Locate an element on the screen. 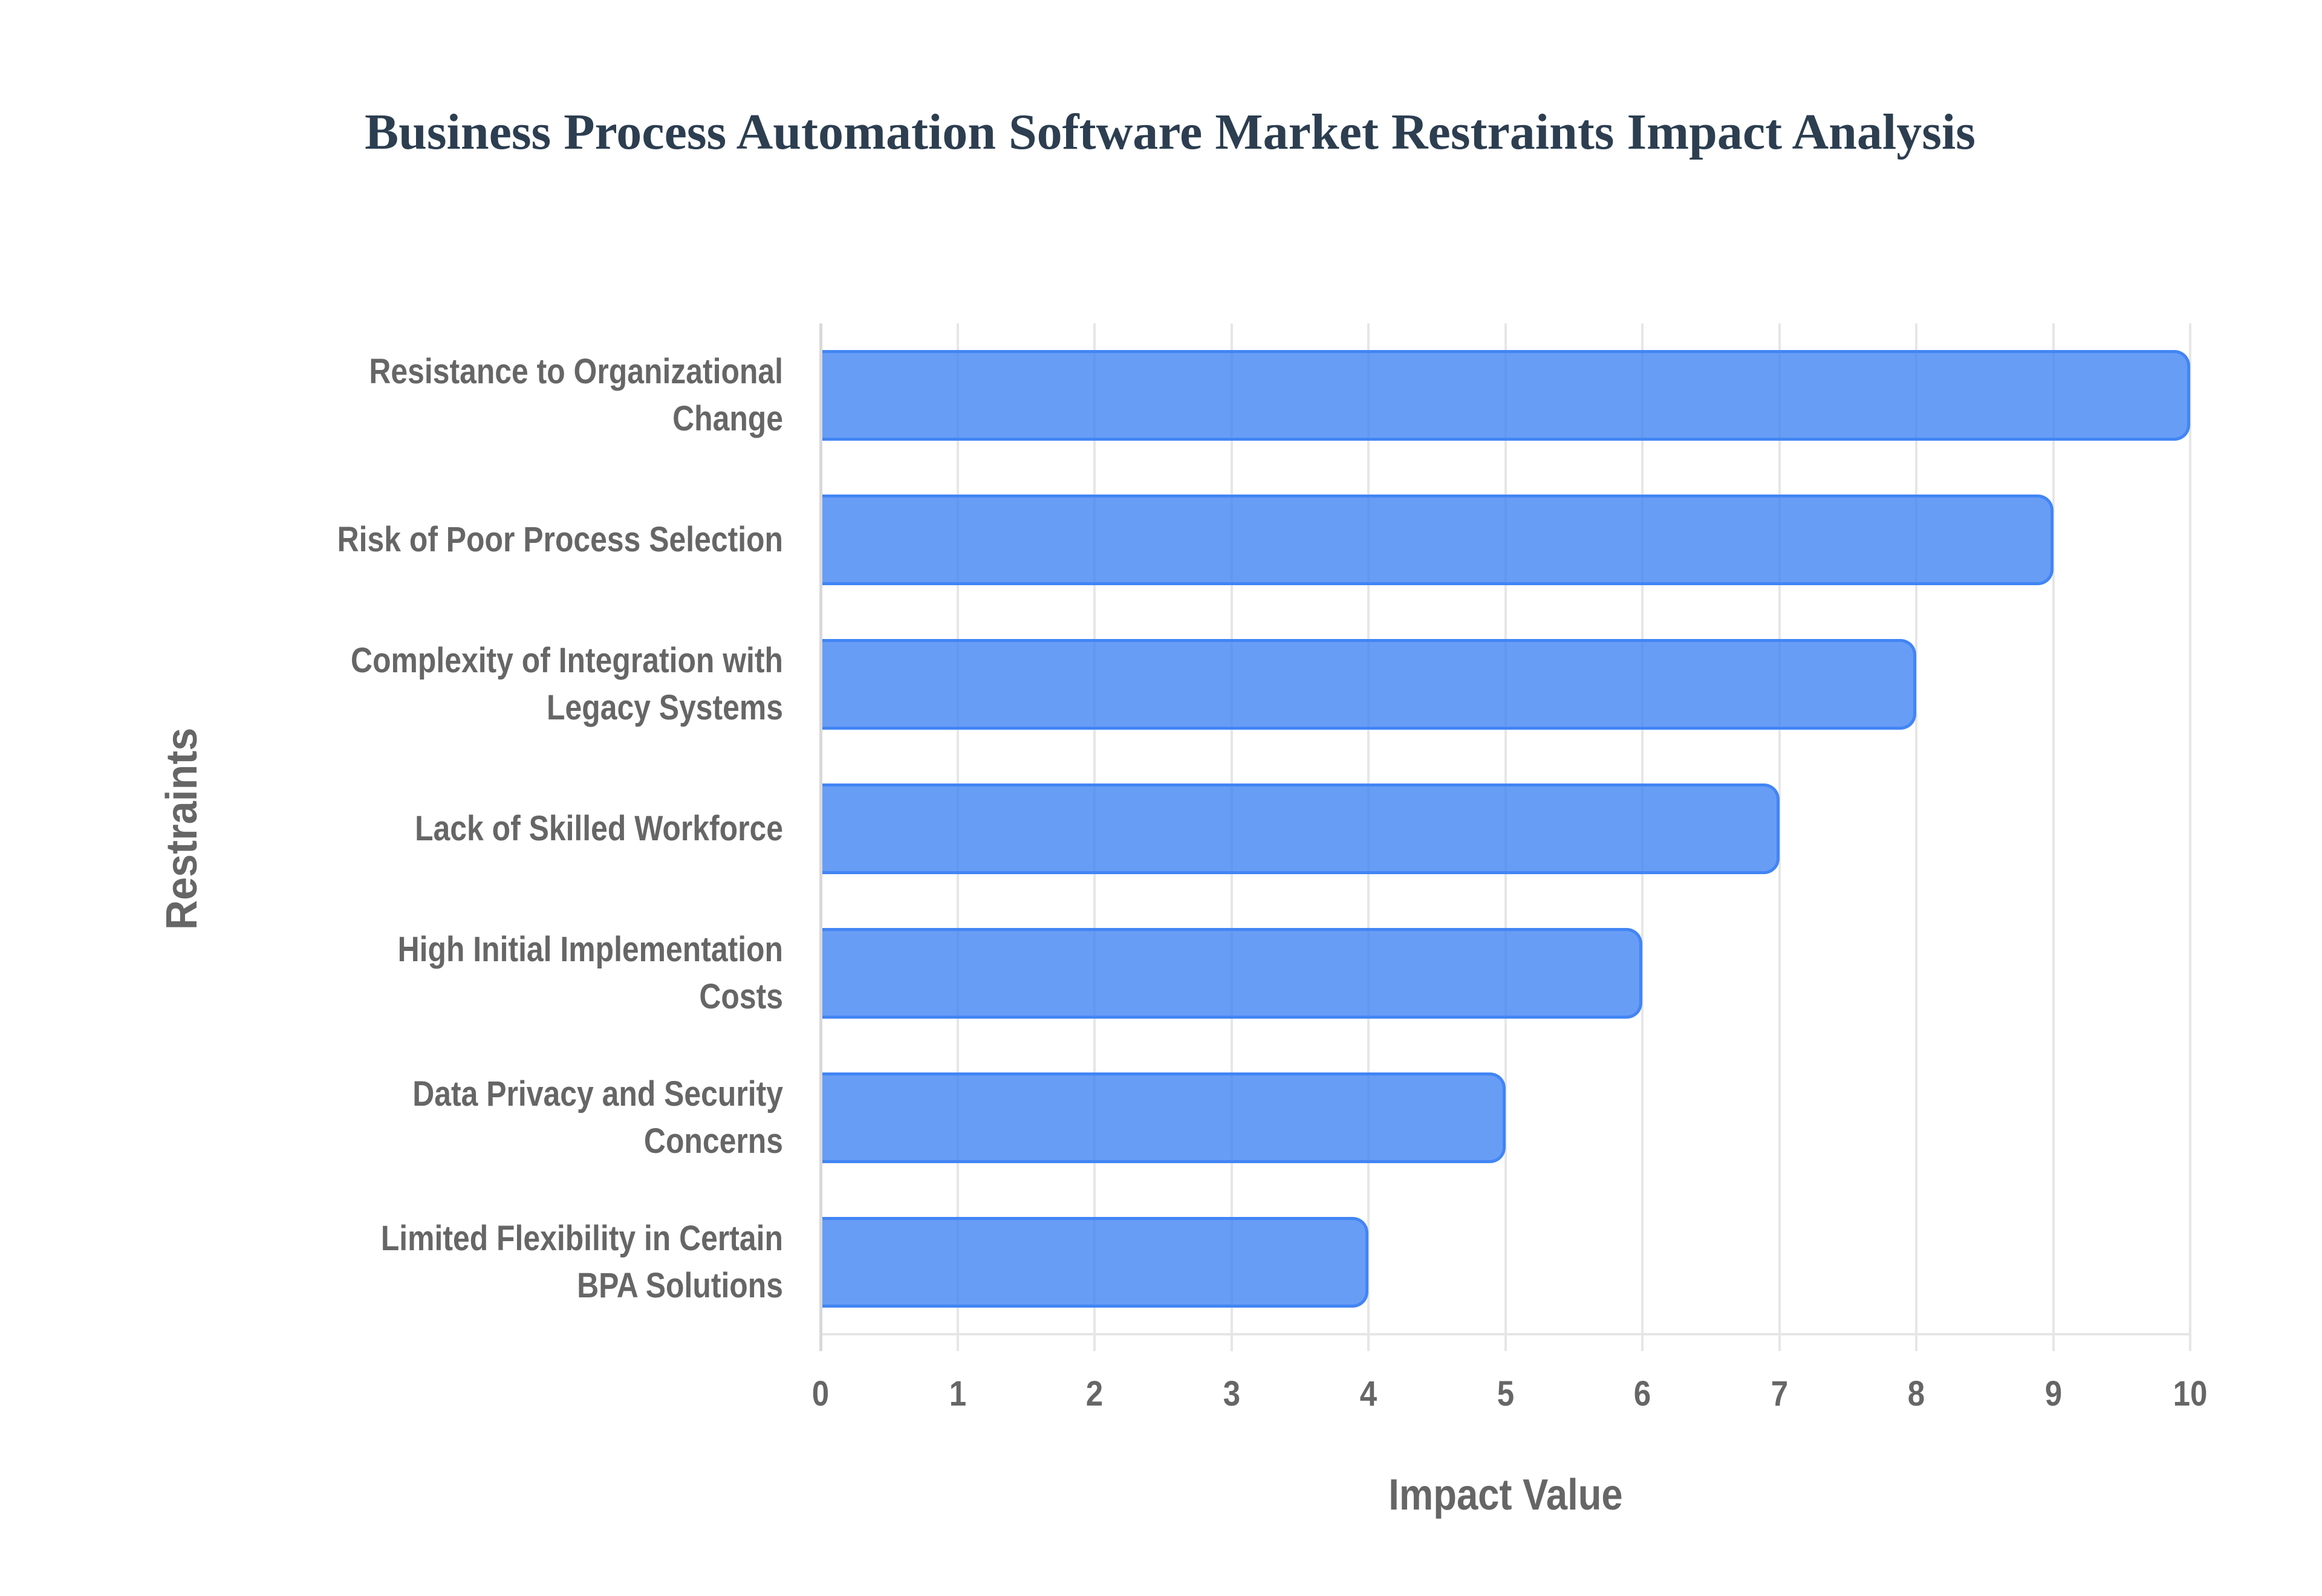  y-tick-label: Lack of Skilled Workforce is located at coordinates (523, 828).